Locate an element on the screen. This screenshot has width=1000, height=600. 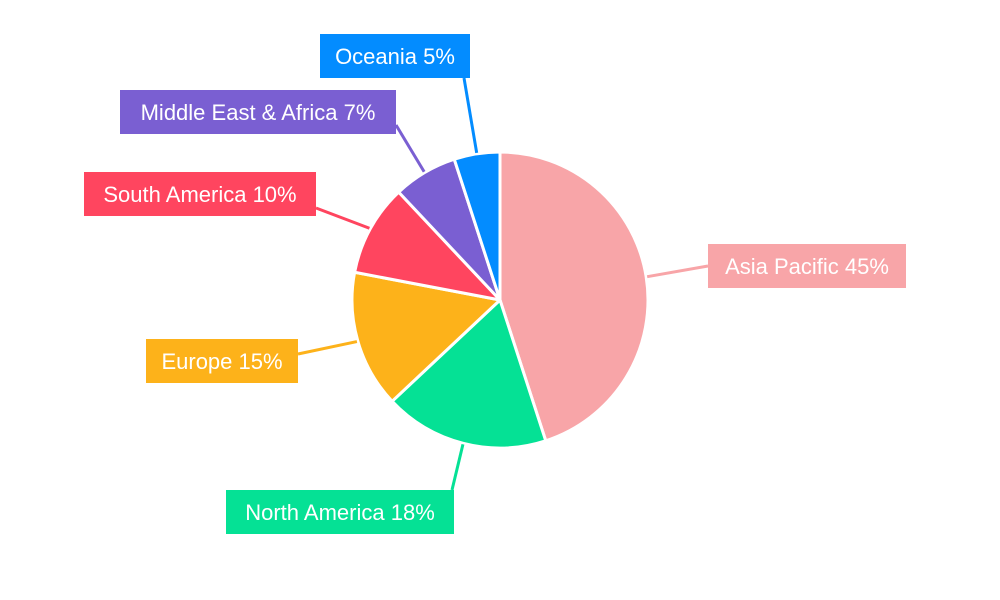
pie-slice-north-america is located at coordinates (469, 374).